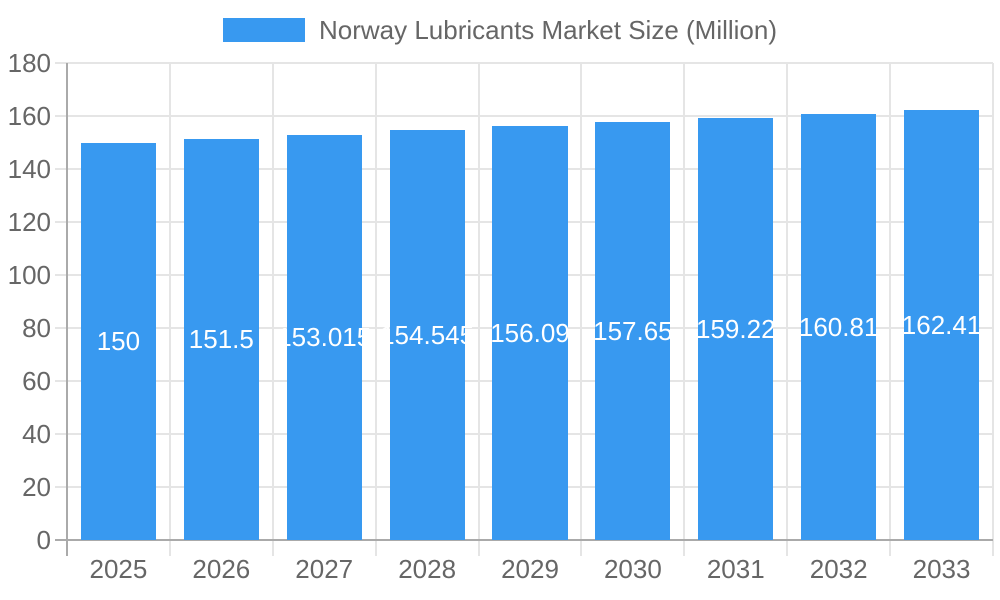 The height and width of the screenshot is (600, 1000). Describe the element at coordinates (530, 540) in the screenshot. I see `x-axis-line` at that location.